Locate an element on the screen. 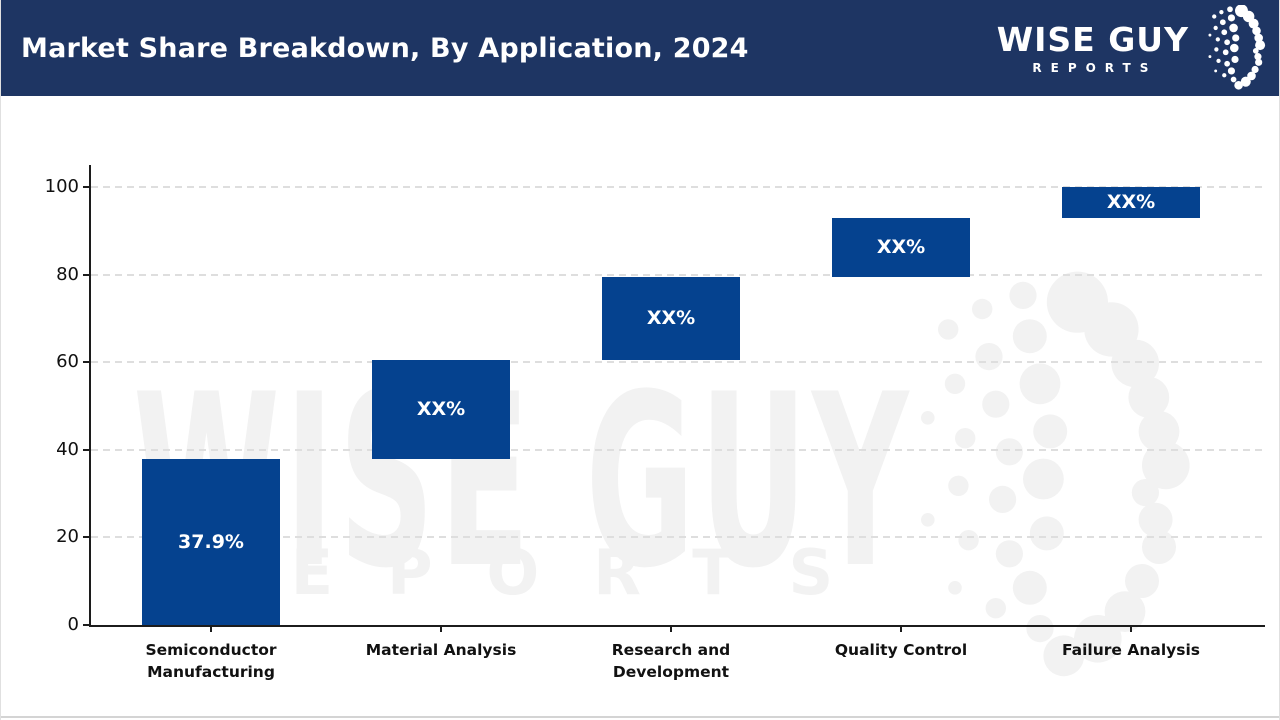 This screenshot has height=720, width=1280. y-axis-line is located at coordinates (90, 396).